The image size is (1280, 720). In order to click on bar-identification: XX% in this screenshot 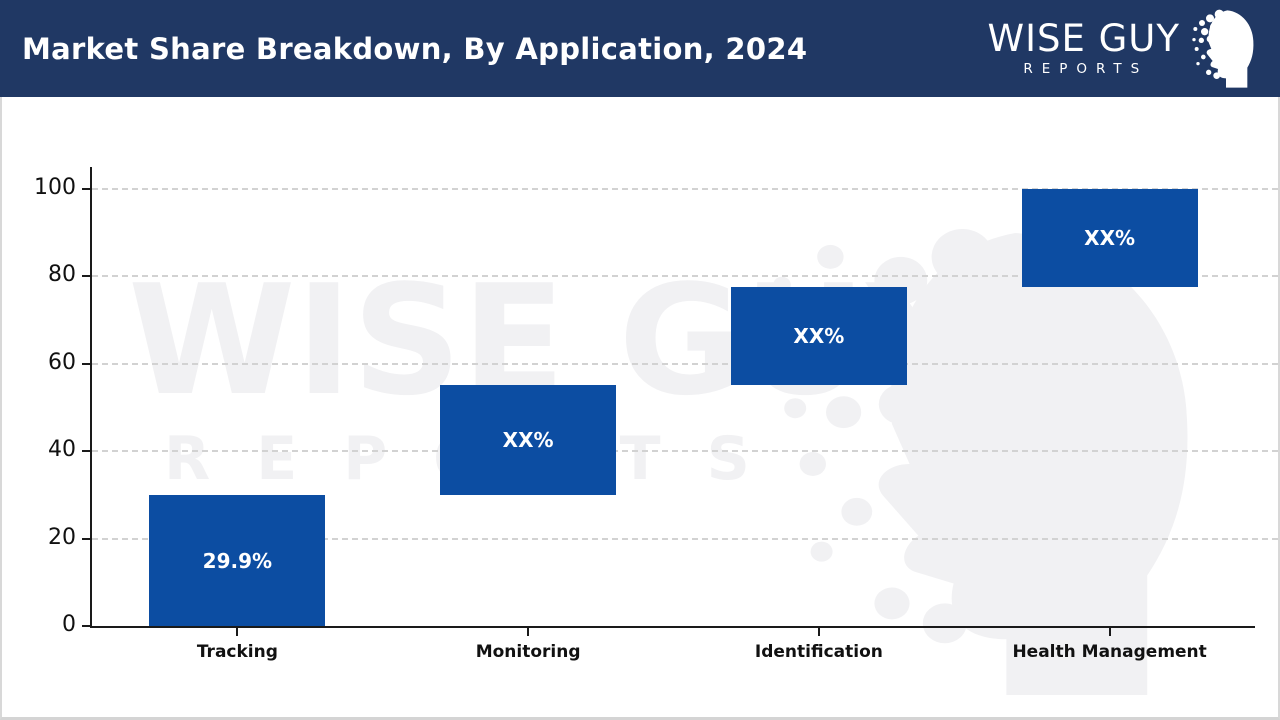, I will do `click(818, 336)`.